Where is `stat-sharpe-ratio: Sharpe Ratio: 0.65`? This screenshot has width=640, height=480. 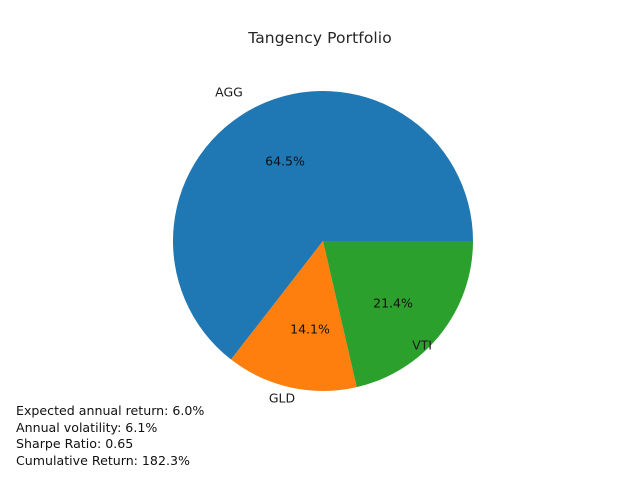 stat-sharpe-ratio: Sharpe Ratio: 0.65 is located at coordinates (75, 444).